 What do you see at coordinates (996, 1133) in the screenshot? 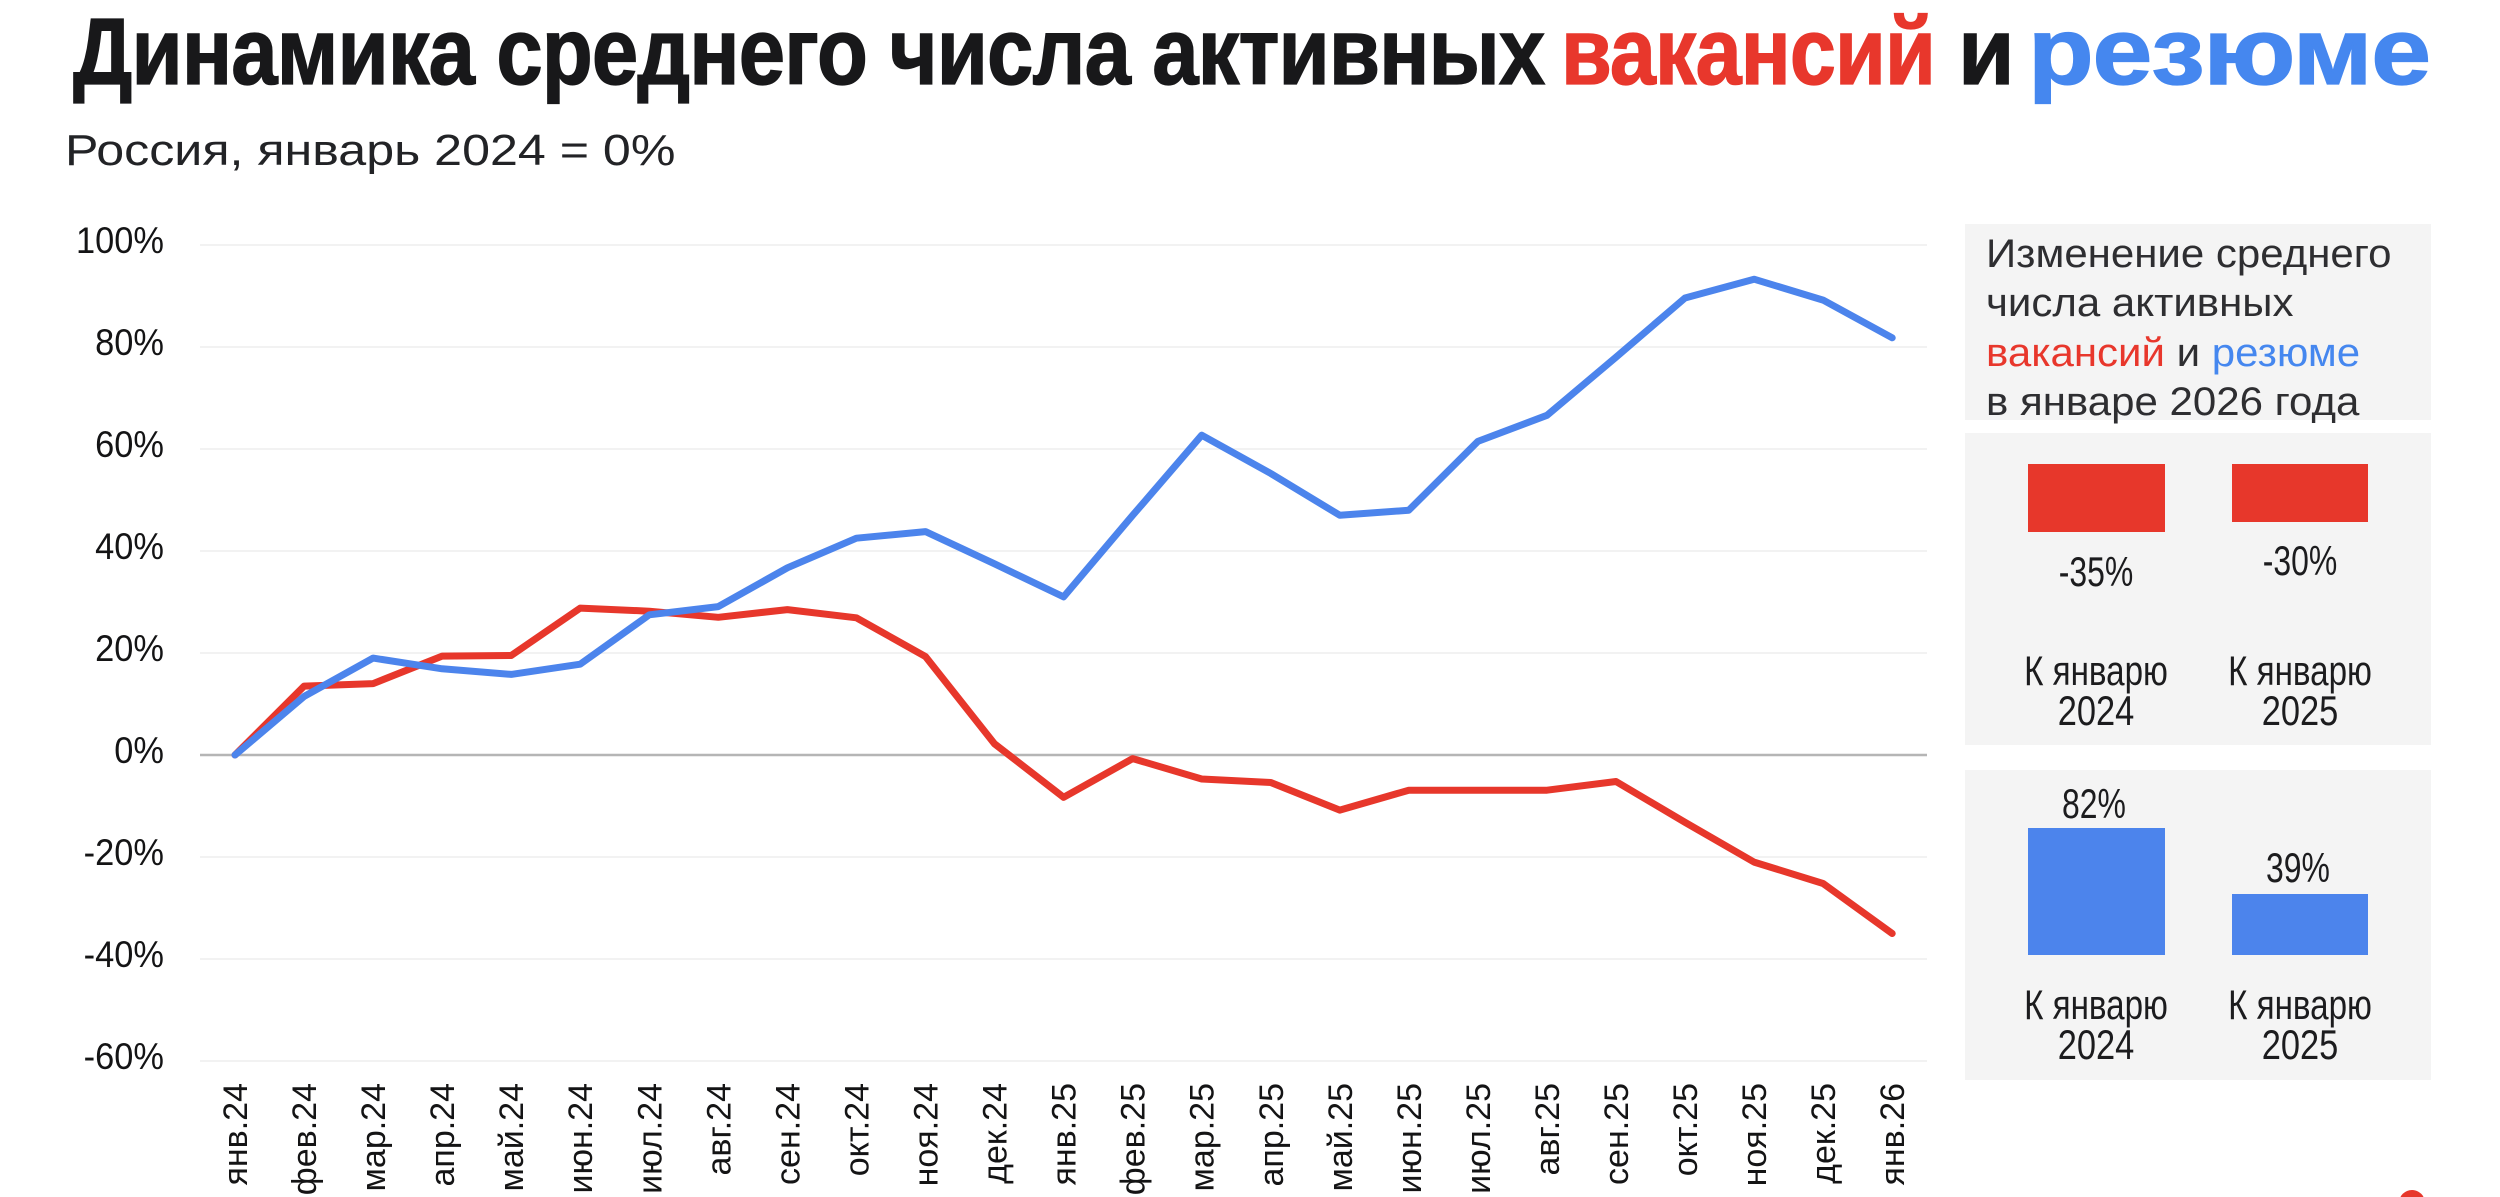
I see `svg-text: дек.24` at bounding box center [996, 1133].